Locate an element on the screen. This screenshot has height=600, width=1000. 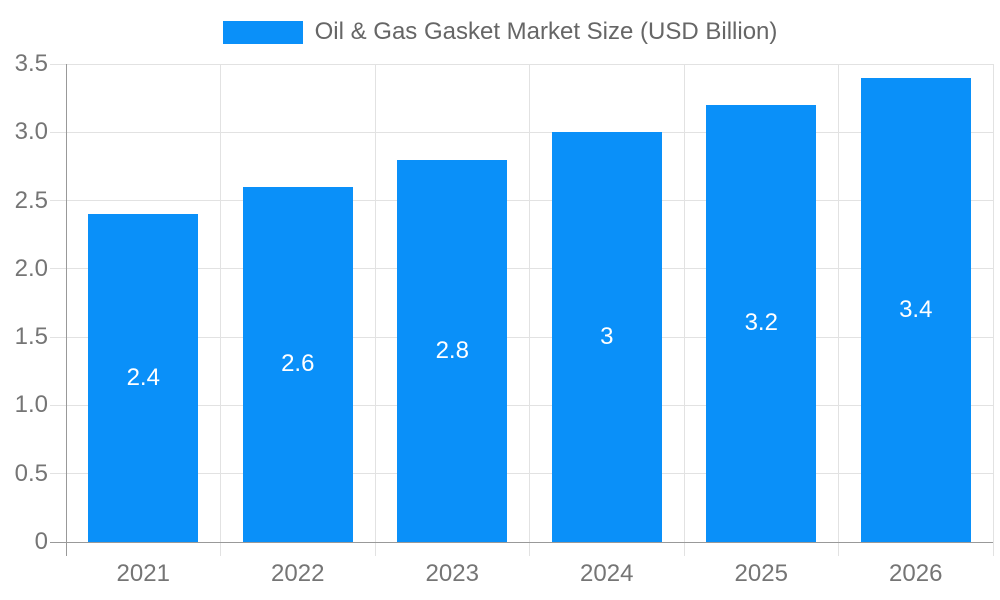
bar-2022: 2.6 is located at coordinates (297, 364).